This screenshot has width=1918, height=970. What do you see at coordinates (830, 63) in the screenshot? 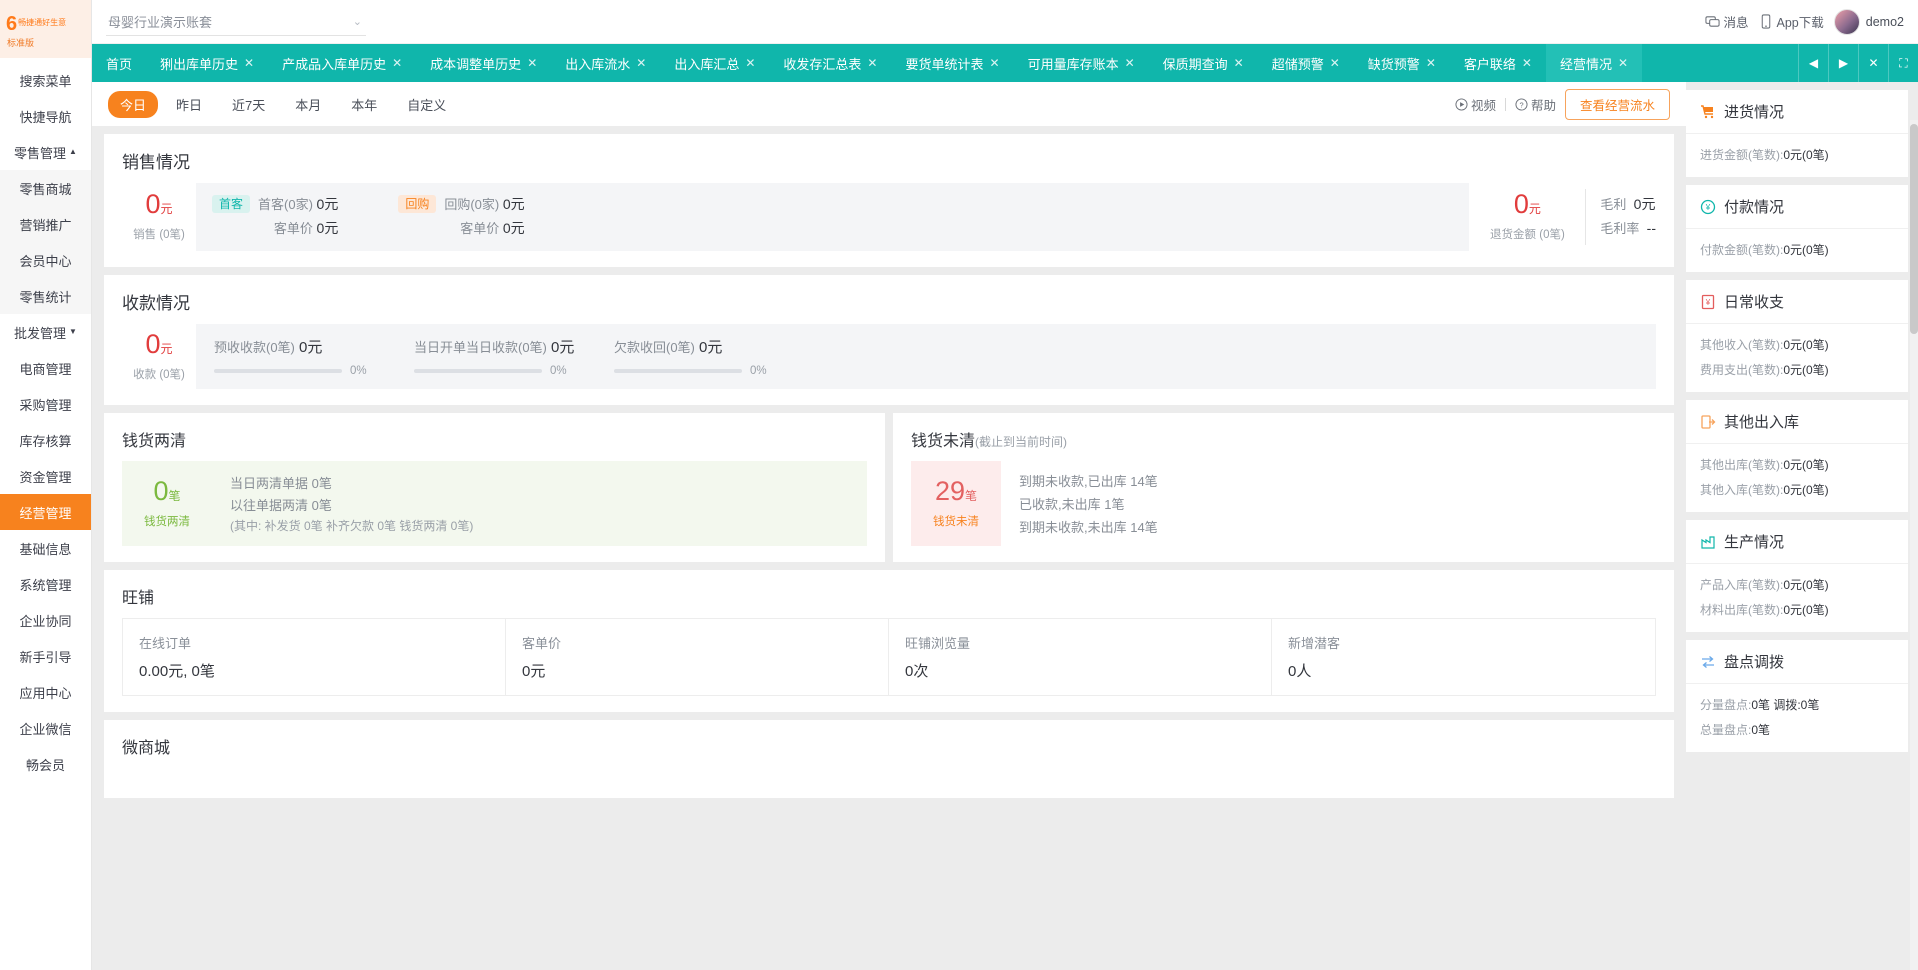
I see `tab-6: 收发存汇总表 ✕` at bounding box center [830, 63].